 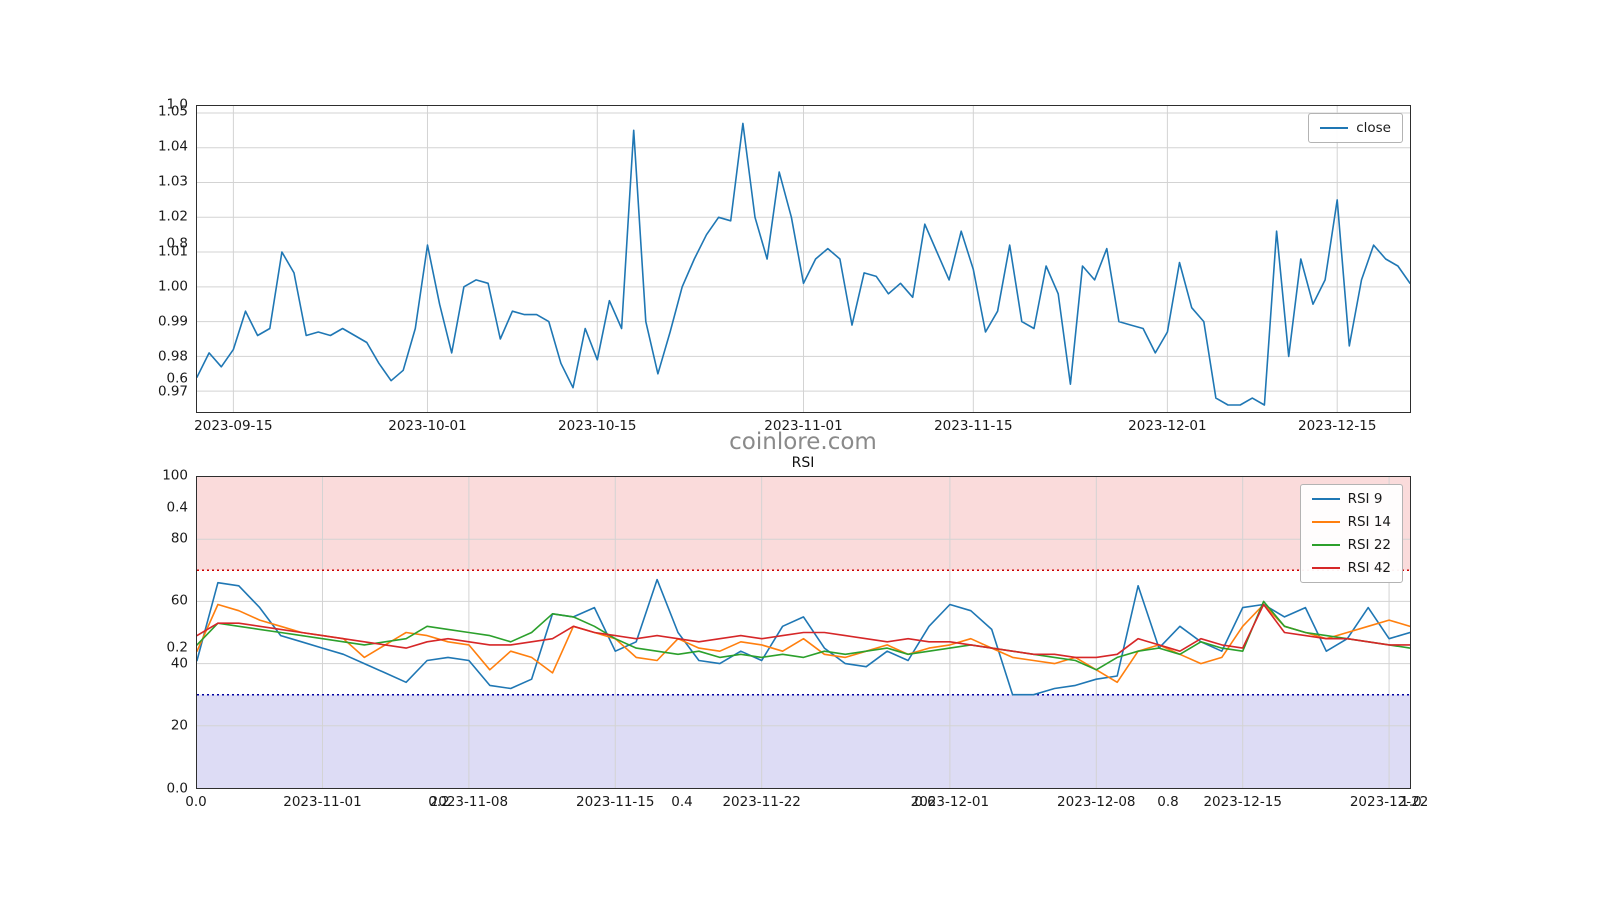 What do you see at coordinates (172, 146) in the screenshot?
I see `y-tick-label: 1.04` at bounding box center [172, 146].